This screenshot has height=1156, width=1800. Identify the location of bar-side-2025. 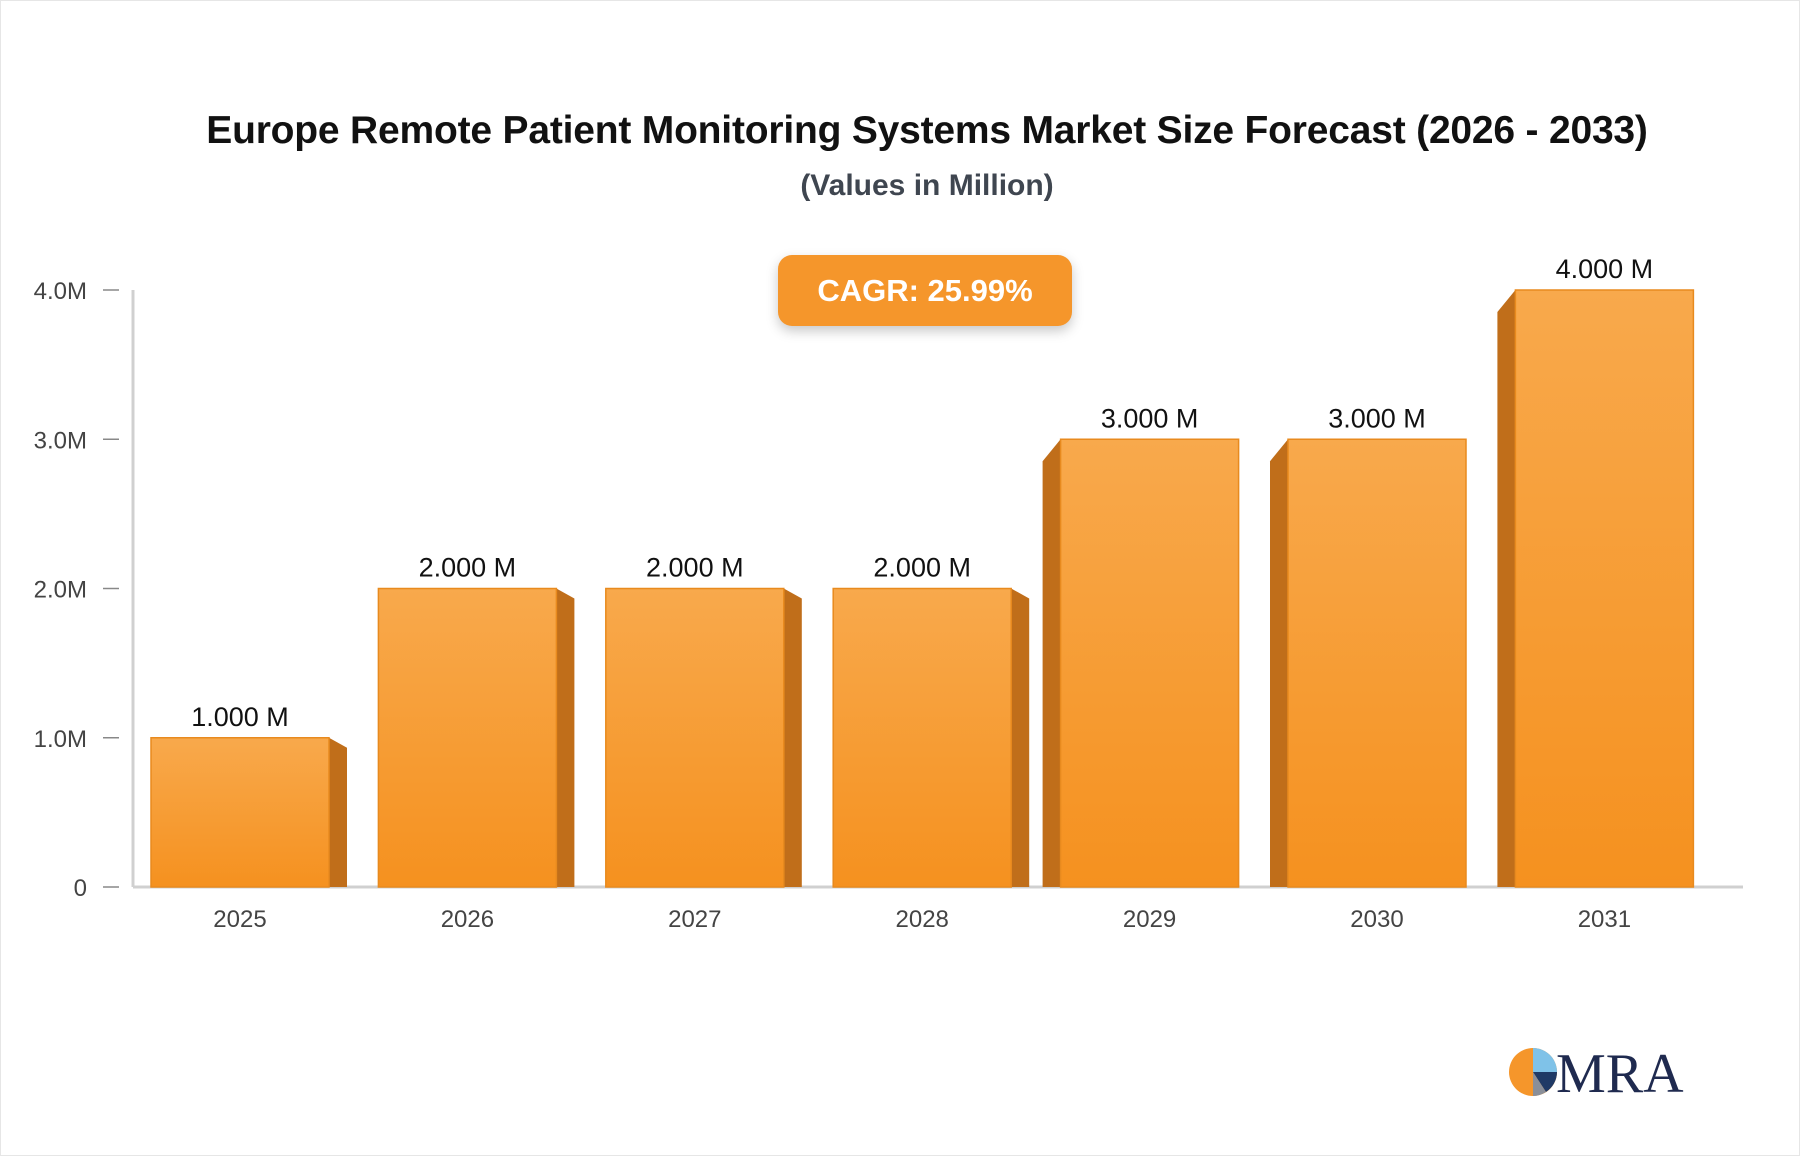
(338, 812).